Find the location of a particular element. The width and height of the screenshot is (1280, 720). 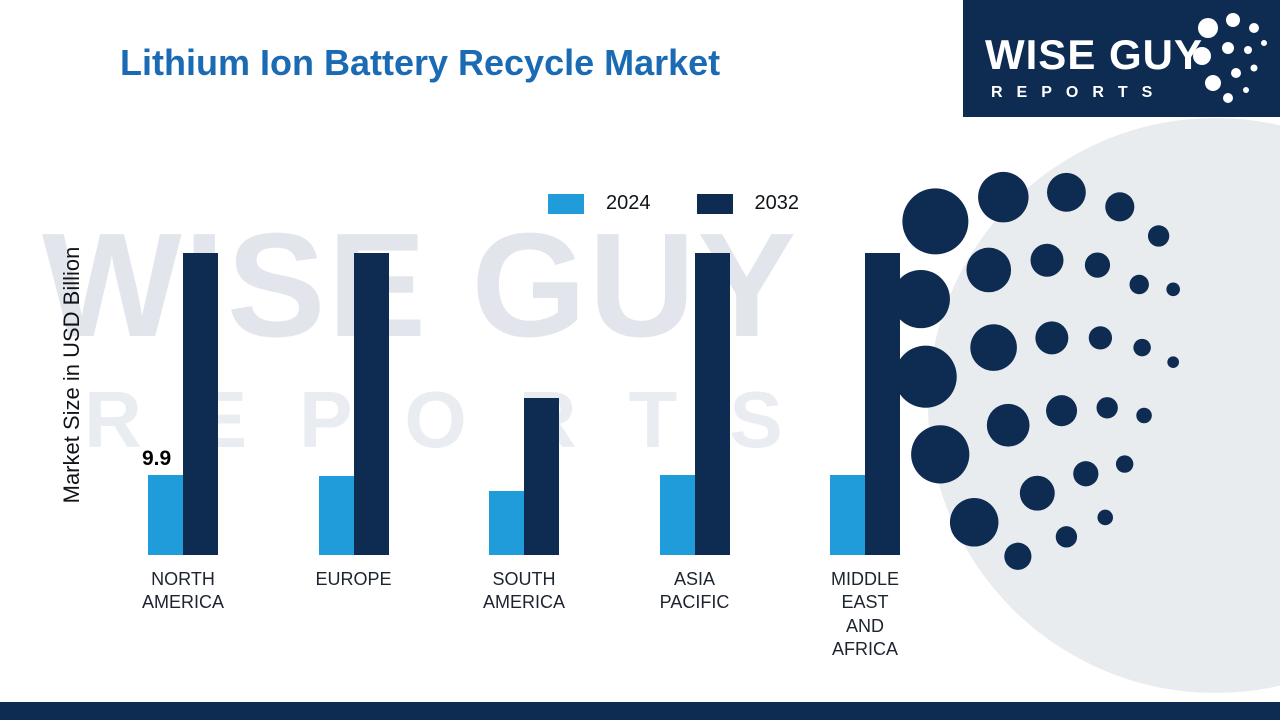

bar-group: MIDDLE EAST AND AFRICA is located at coordinates (865, 446).